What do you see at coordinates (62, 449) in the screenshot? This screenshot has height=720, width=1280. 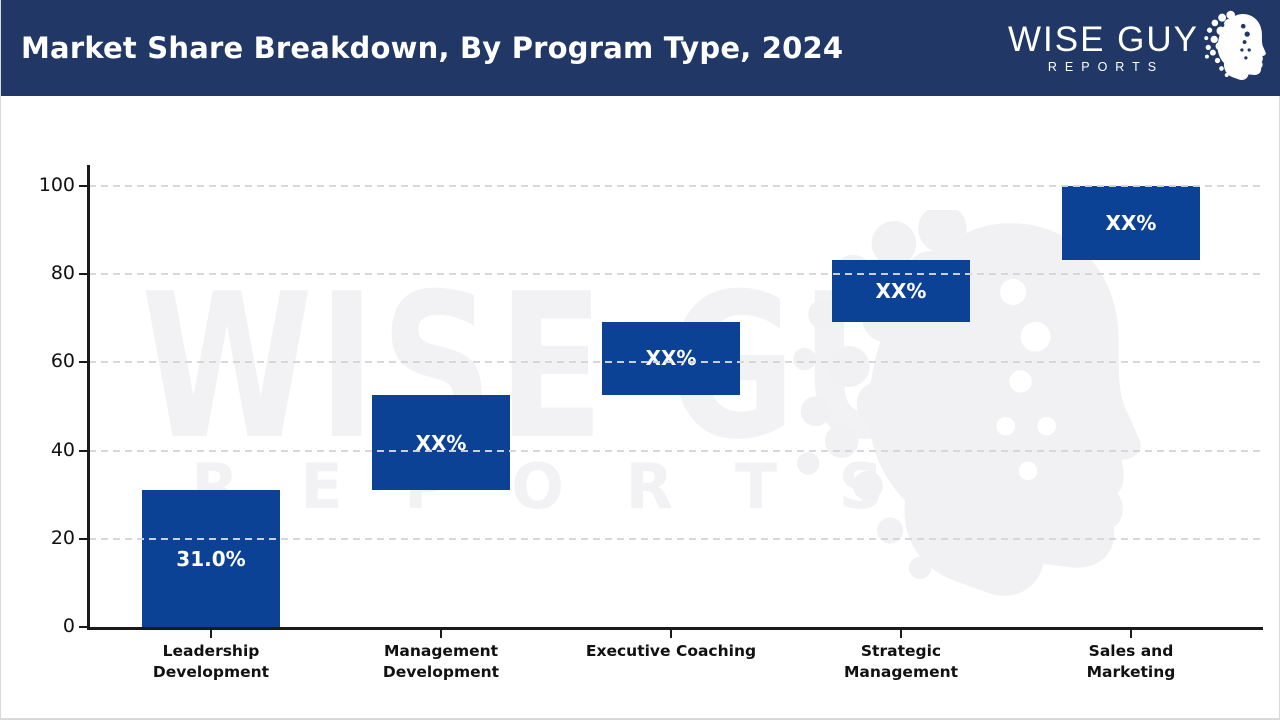 I see `y-tick-label: 40` at bounding box center [62, 449].